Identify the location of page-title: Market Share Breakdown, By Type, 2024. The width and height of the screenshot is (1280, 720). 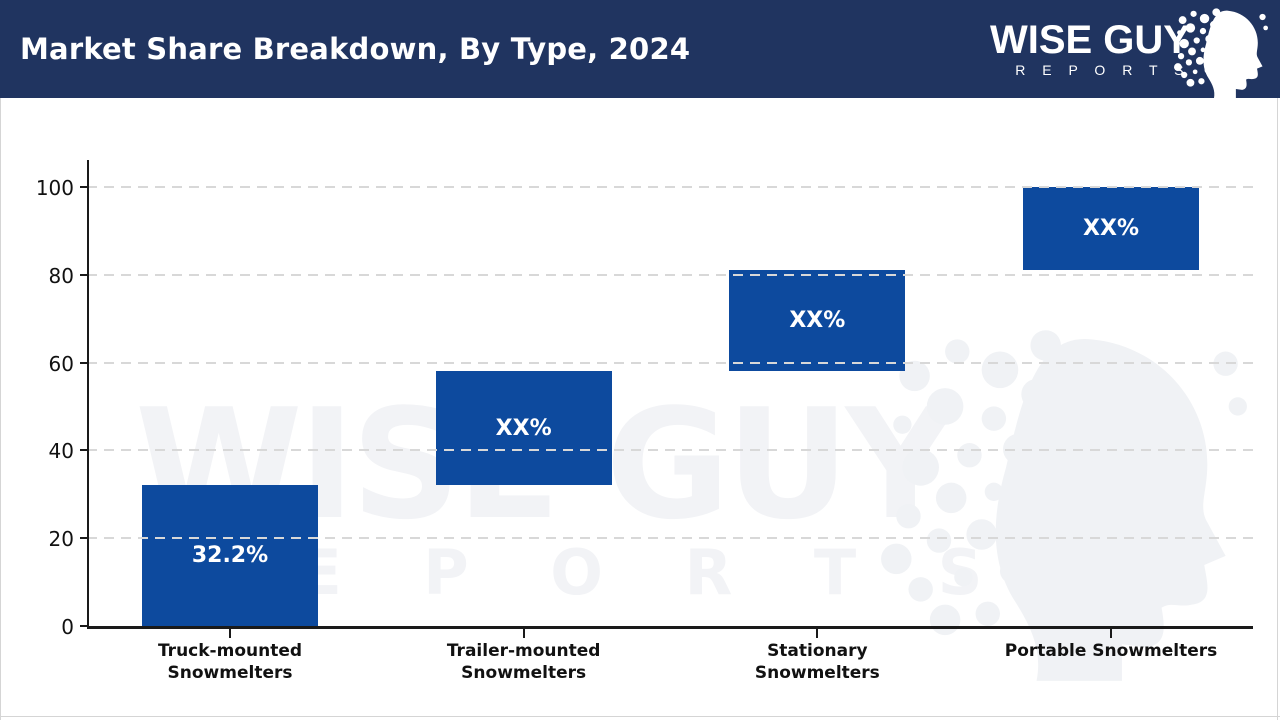
(355, 49).